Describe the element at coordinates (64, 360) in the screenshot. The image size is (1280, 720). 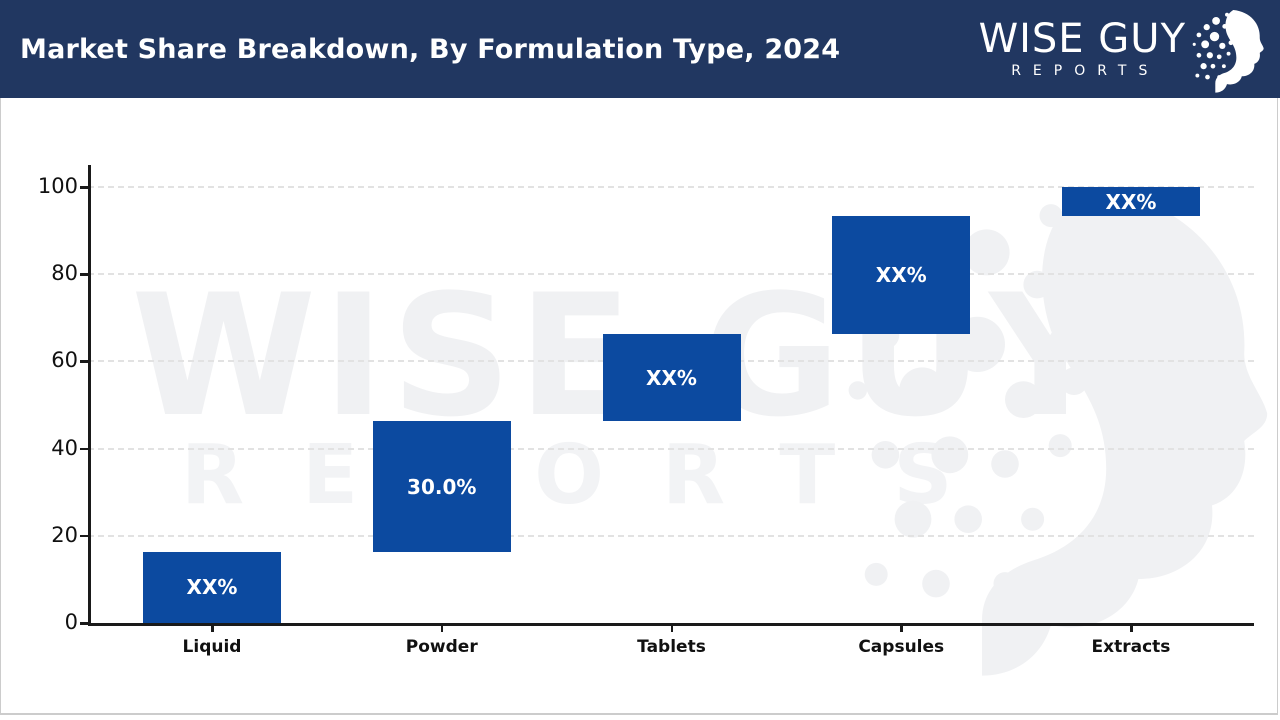
I see `y-tick-label: 60` at that location.